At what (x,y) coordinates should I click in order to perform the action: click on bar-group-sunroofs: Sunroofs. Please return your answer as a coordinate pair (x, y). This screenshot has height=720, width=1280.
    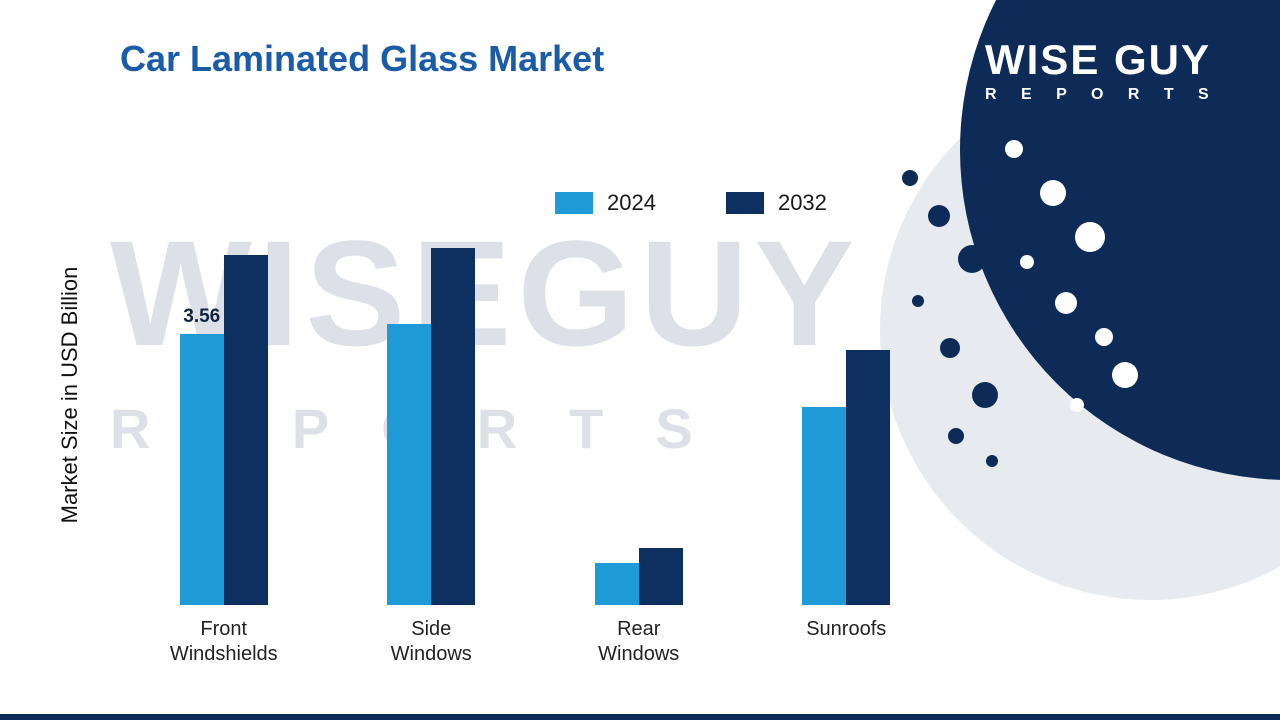
    Looking at the image, I should click on (847, 446).